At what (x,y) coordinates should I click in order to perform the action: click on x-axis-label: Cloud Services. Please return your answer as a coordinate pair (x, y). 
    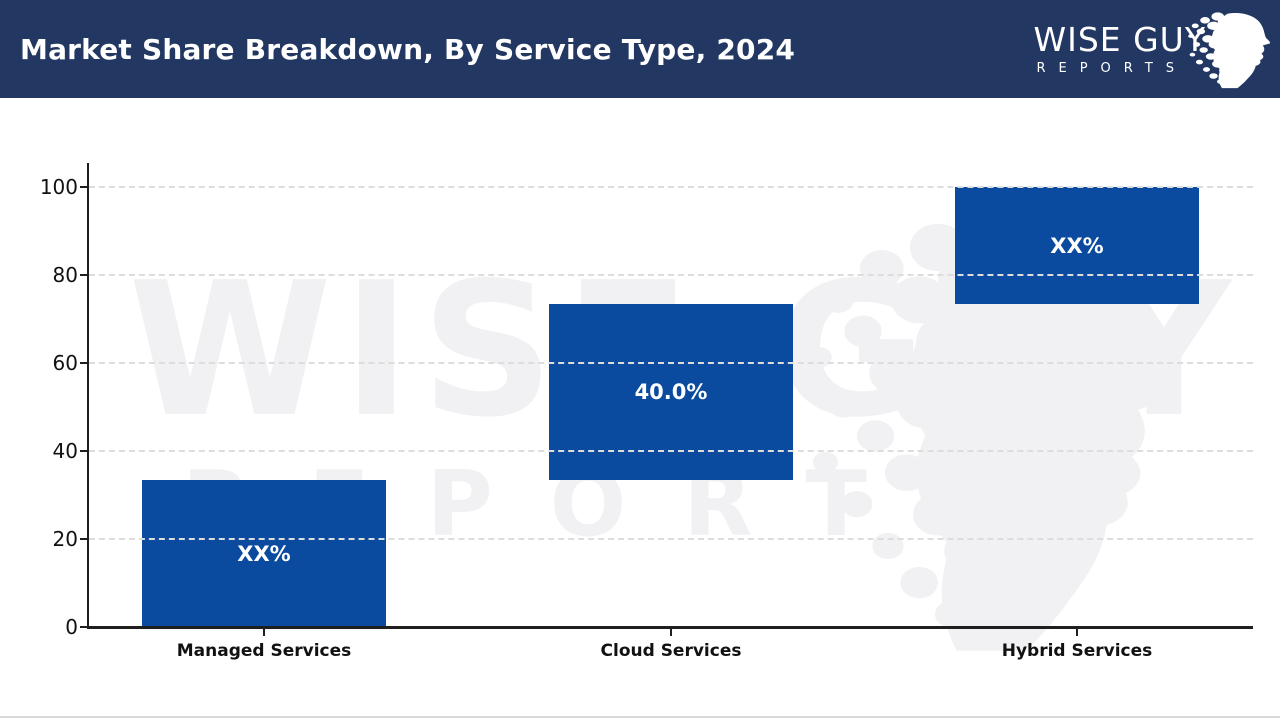
    Looking at the image, I should click on (671, 651).